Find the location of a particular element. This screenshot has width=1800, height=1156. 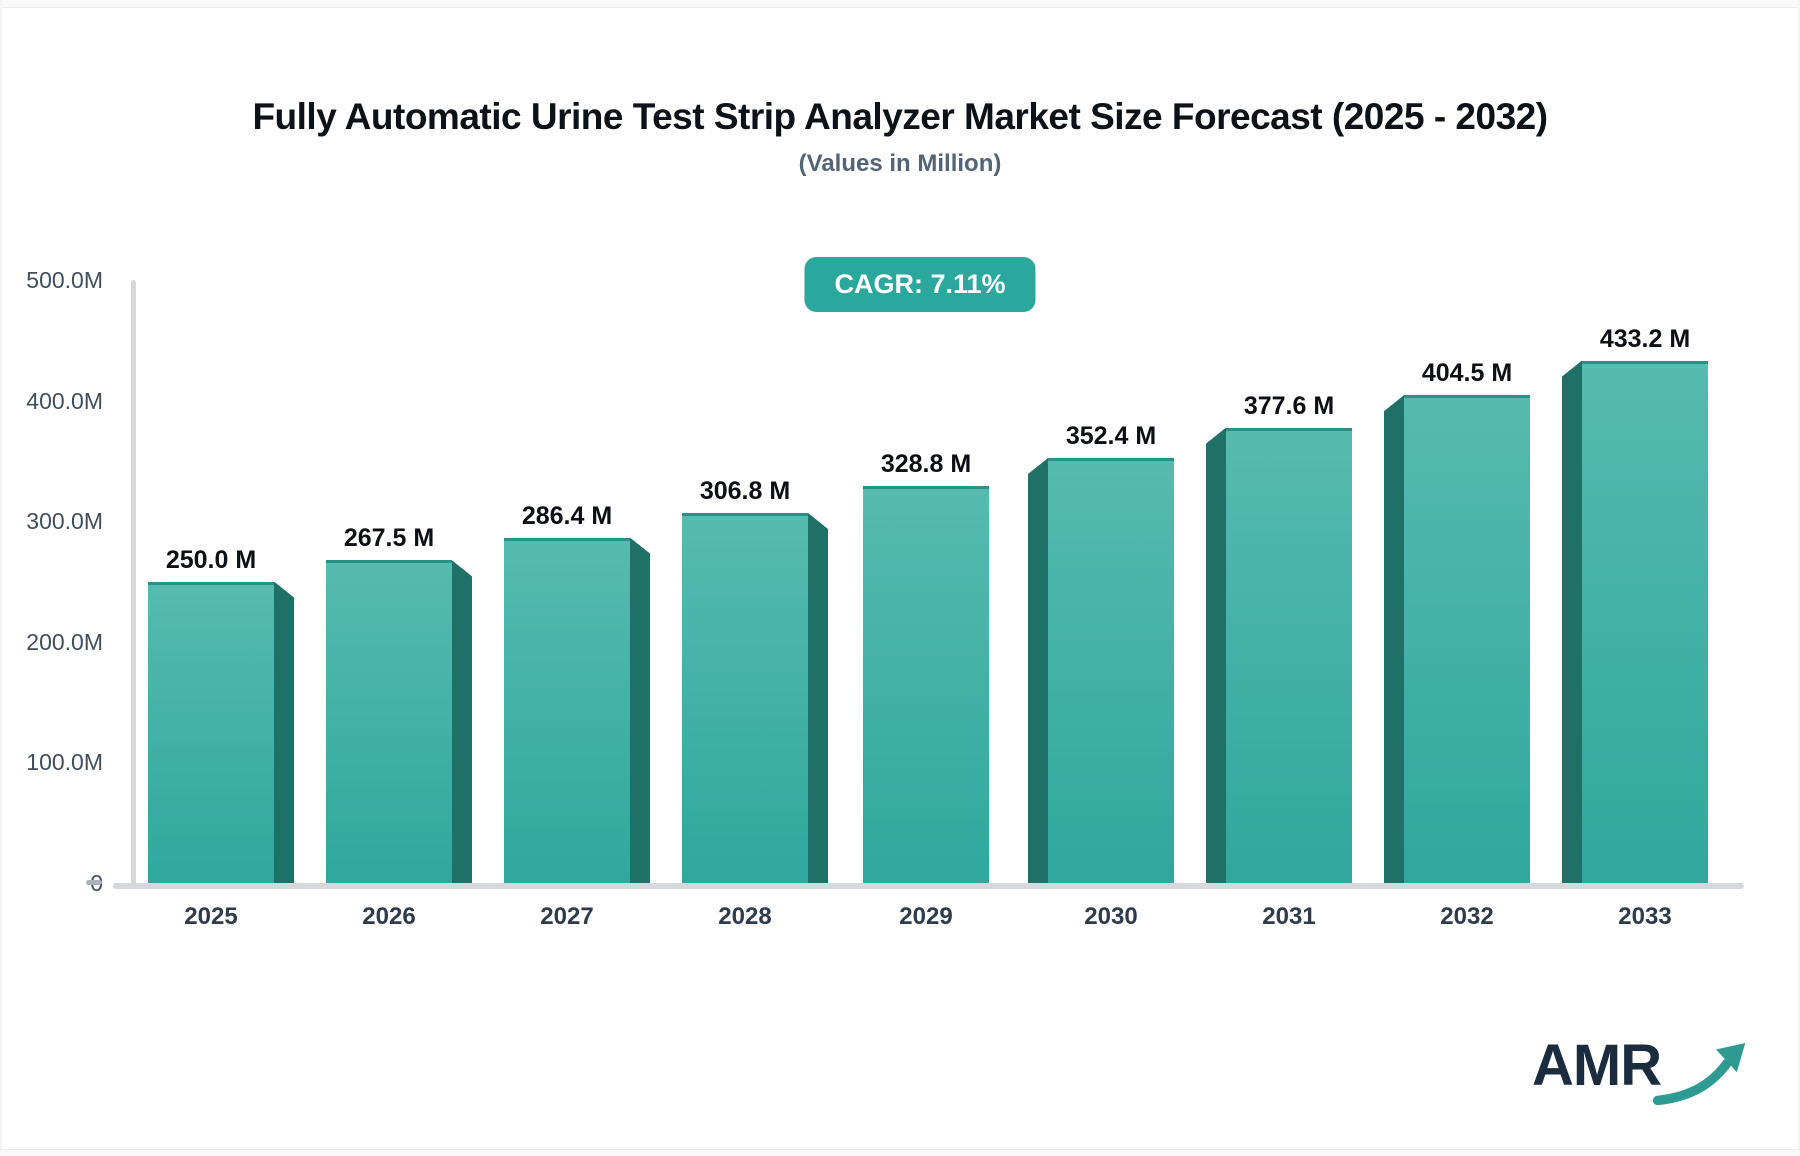

zero-tick-mark is located at coordinates (94, 882).